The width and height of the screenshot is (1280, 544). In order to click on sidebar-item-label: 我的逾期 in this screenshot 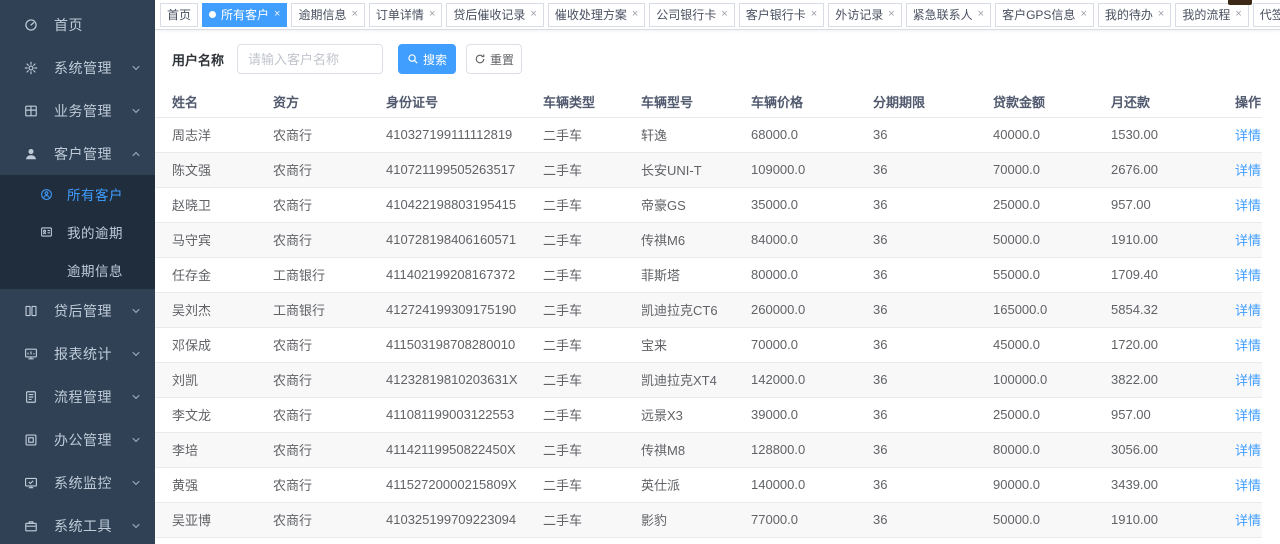, I will do `click(95, 233)`.